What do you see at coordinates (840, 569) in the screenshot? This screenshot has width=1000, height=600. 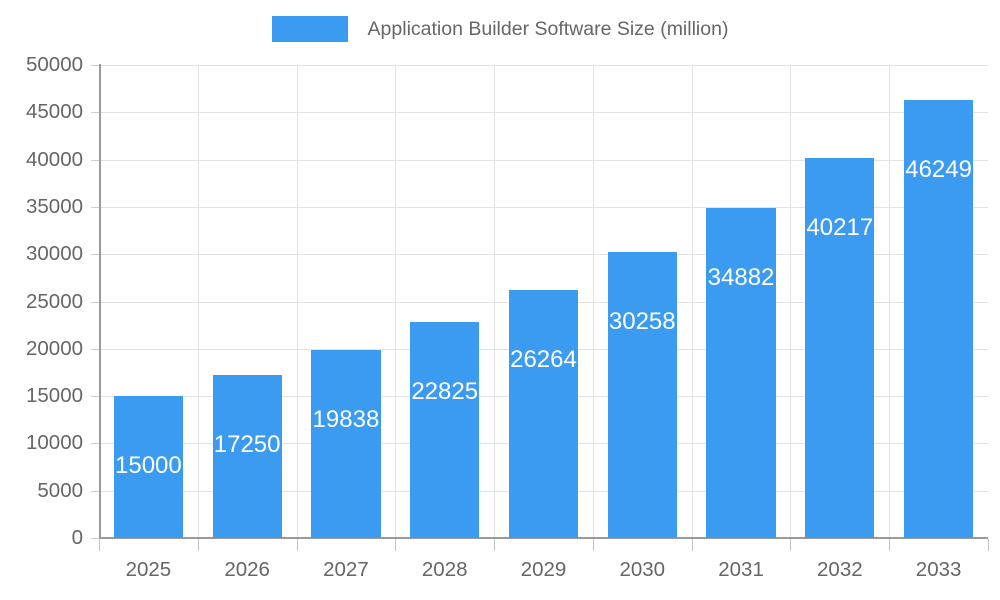 I see `x-axis-tick-label: 2032` at bounding box center [840, 569].